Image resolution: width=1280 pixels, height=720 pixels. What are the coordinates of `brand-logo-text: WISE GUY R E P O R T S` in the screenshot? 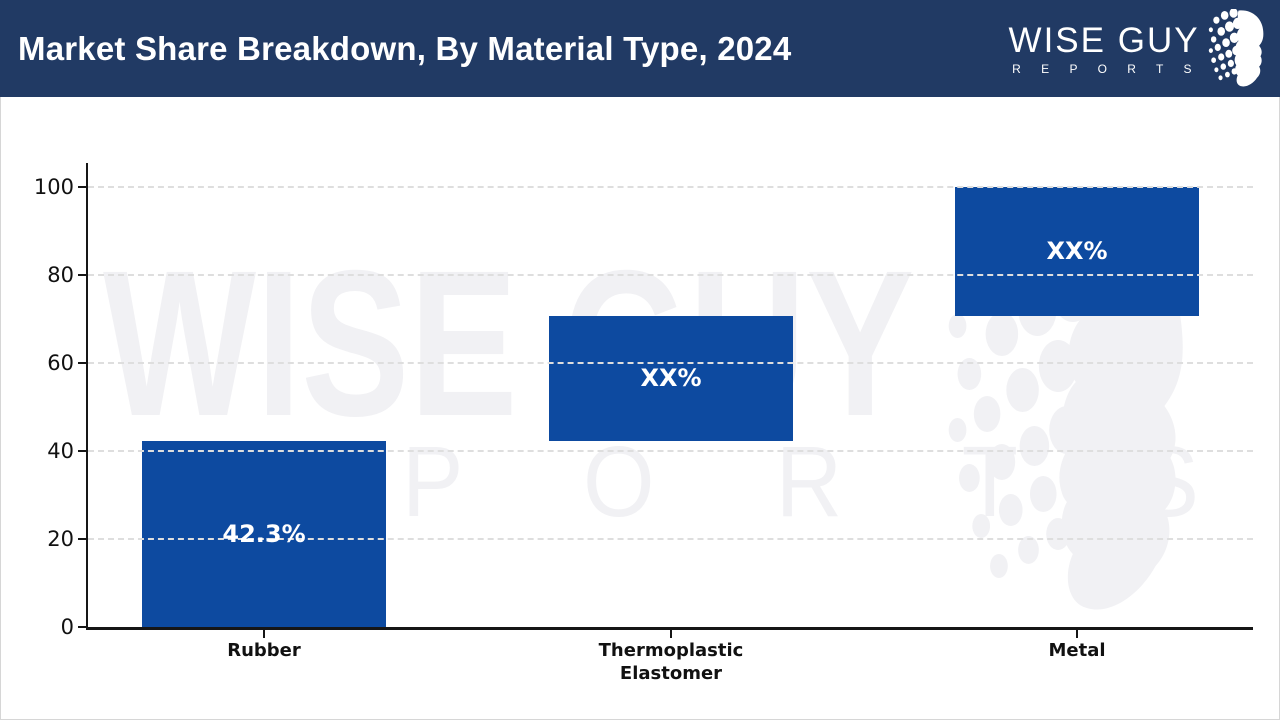 It's located at (1104, 49).